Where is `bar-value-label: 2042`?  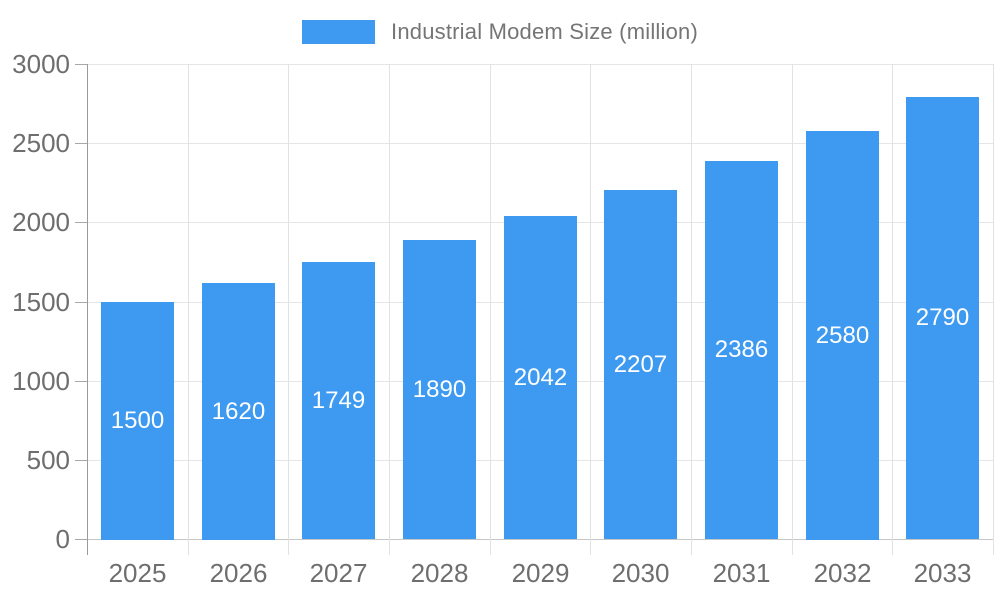
bar-value-label: 2042 is located at coordinates (540, 377).